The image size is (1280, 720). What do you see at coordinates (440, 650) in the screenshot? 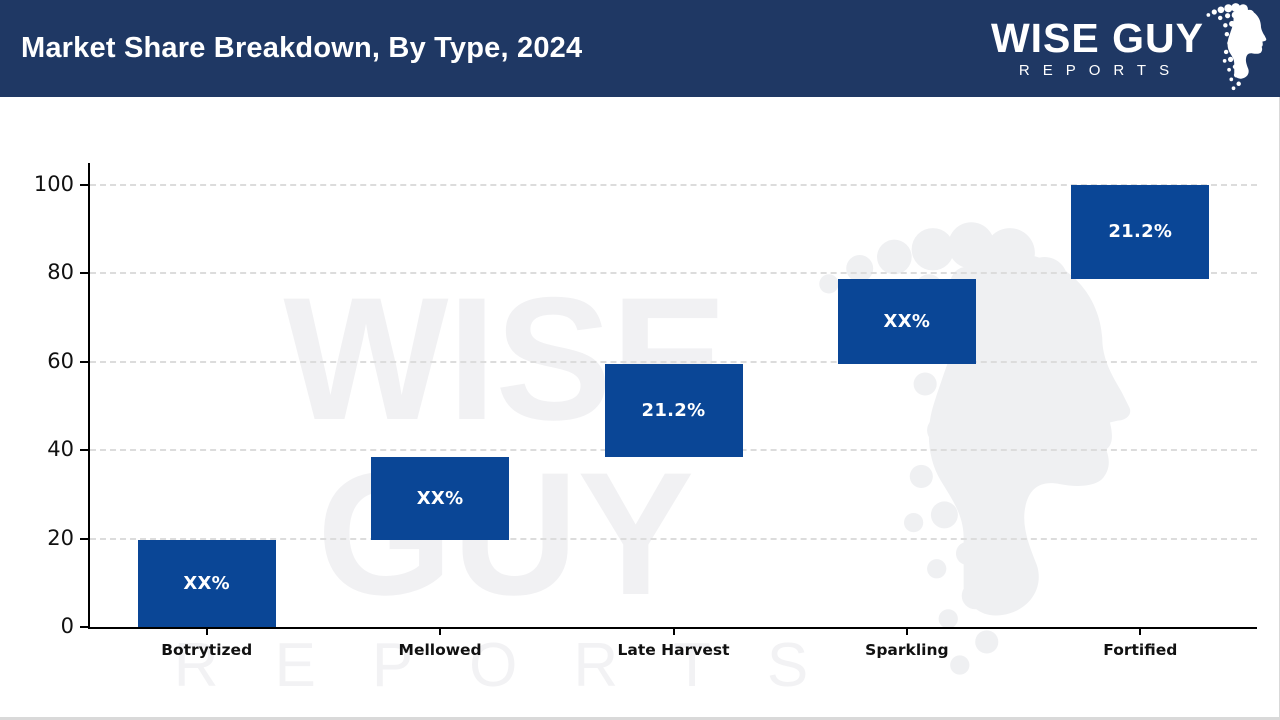
I see `x-axis-label-1: Mellowed` at bounding box center [440, 650].